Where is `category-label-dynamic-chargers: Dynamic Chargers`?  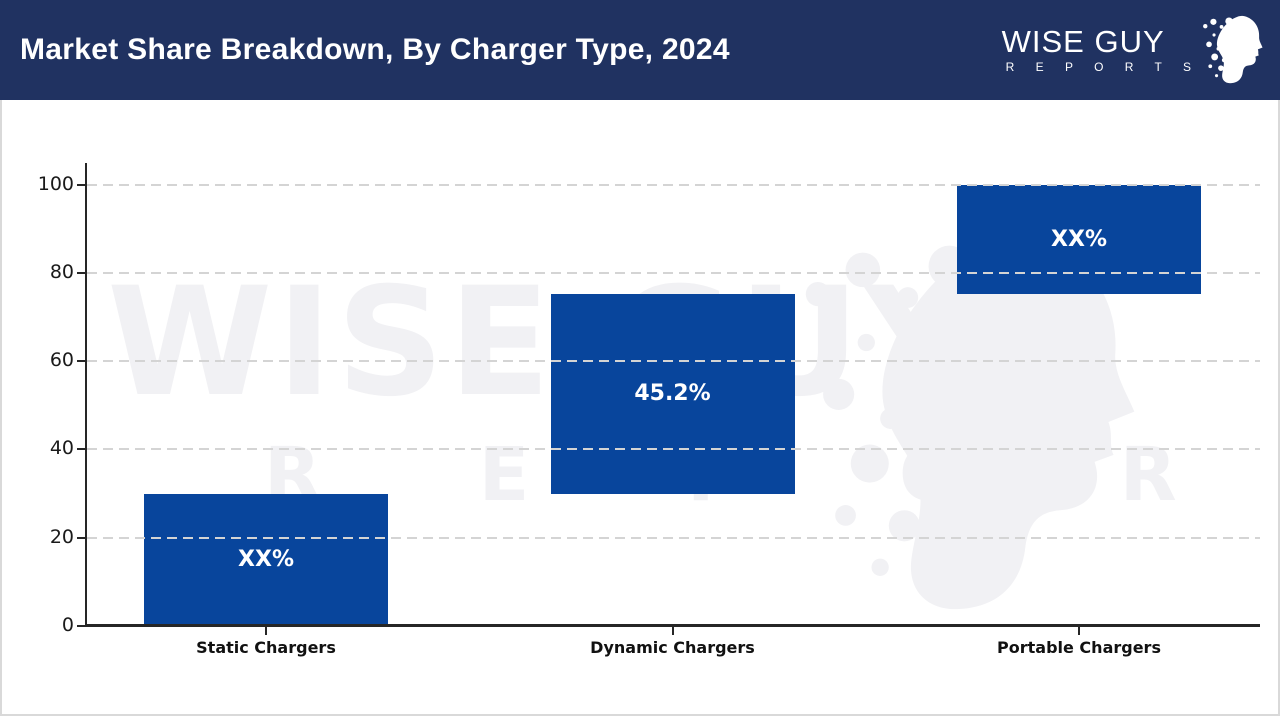
category-label-dynamic-chargers: Dynamic Chargers is located at coordinates (672, 647).